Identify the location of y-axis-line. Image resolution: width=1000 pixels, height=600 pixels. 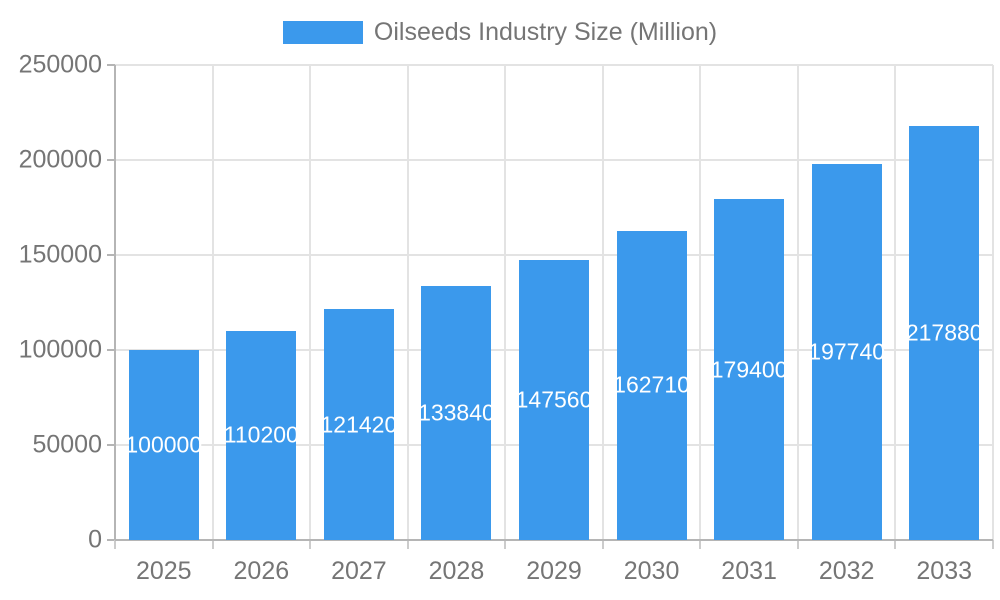
(115, 302).